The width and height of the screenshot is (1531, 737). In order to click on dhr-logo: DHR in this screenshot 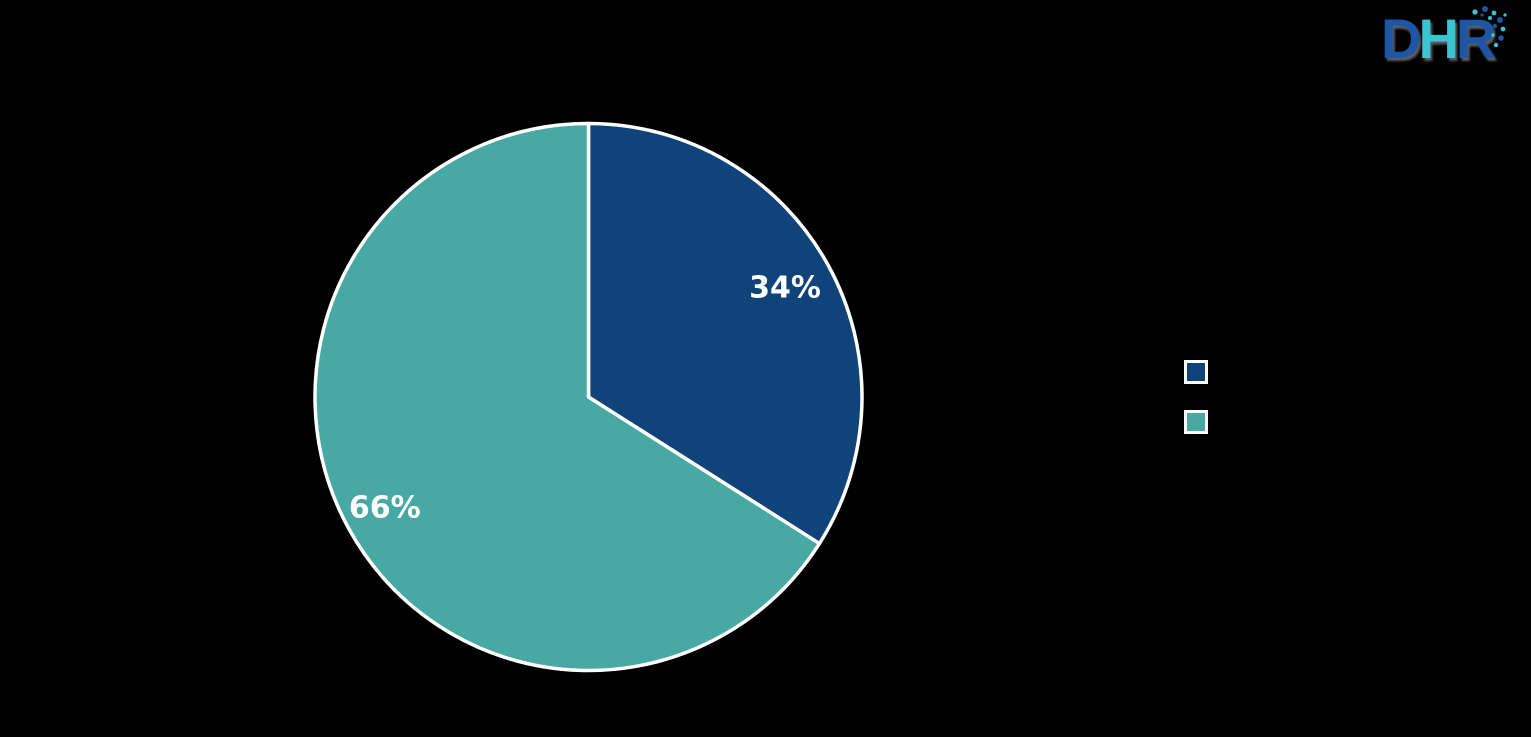, I will do `click(1444, 42)`.